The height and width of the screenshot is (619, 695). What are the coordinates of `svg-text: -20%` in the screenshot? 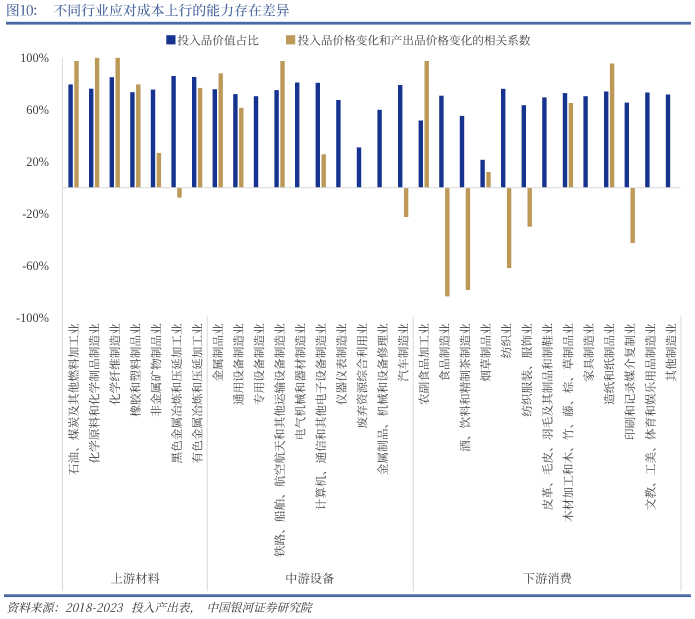 It's located at (35, 214).